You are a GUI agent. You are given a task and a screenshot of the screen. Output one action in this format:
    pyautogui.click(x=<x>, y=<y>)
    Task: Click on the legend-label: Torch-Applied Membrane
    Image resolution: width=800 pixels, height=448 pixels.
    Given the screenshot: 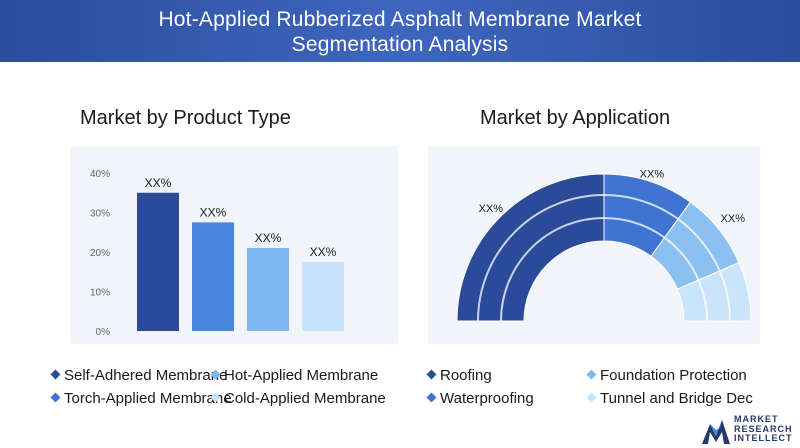 What is the action you would take?
    pyautogui.click(x=148, y=398)
    